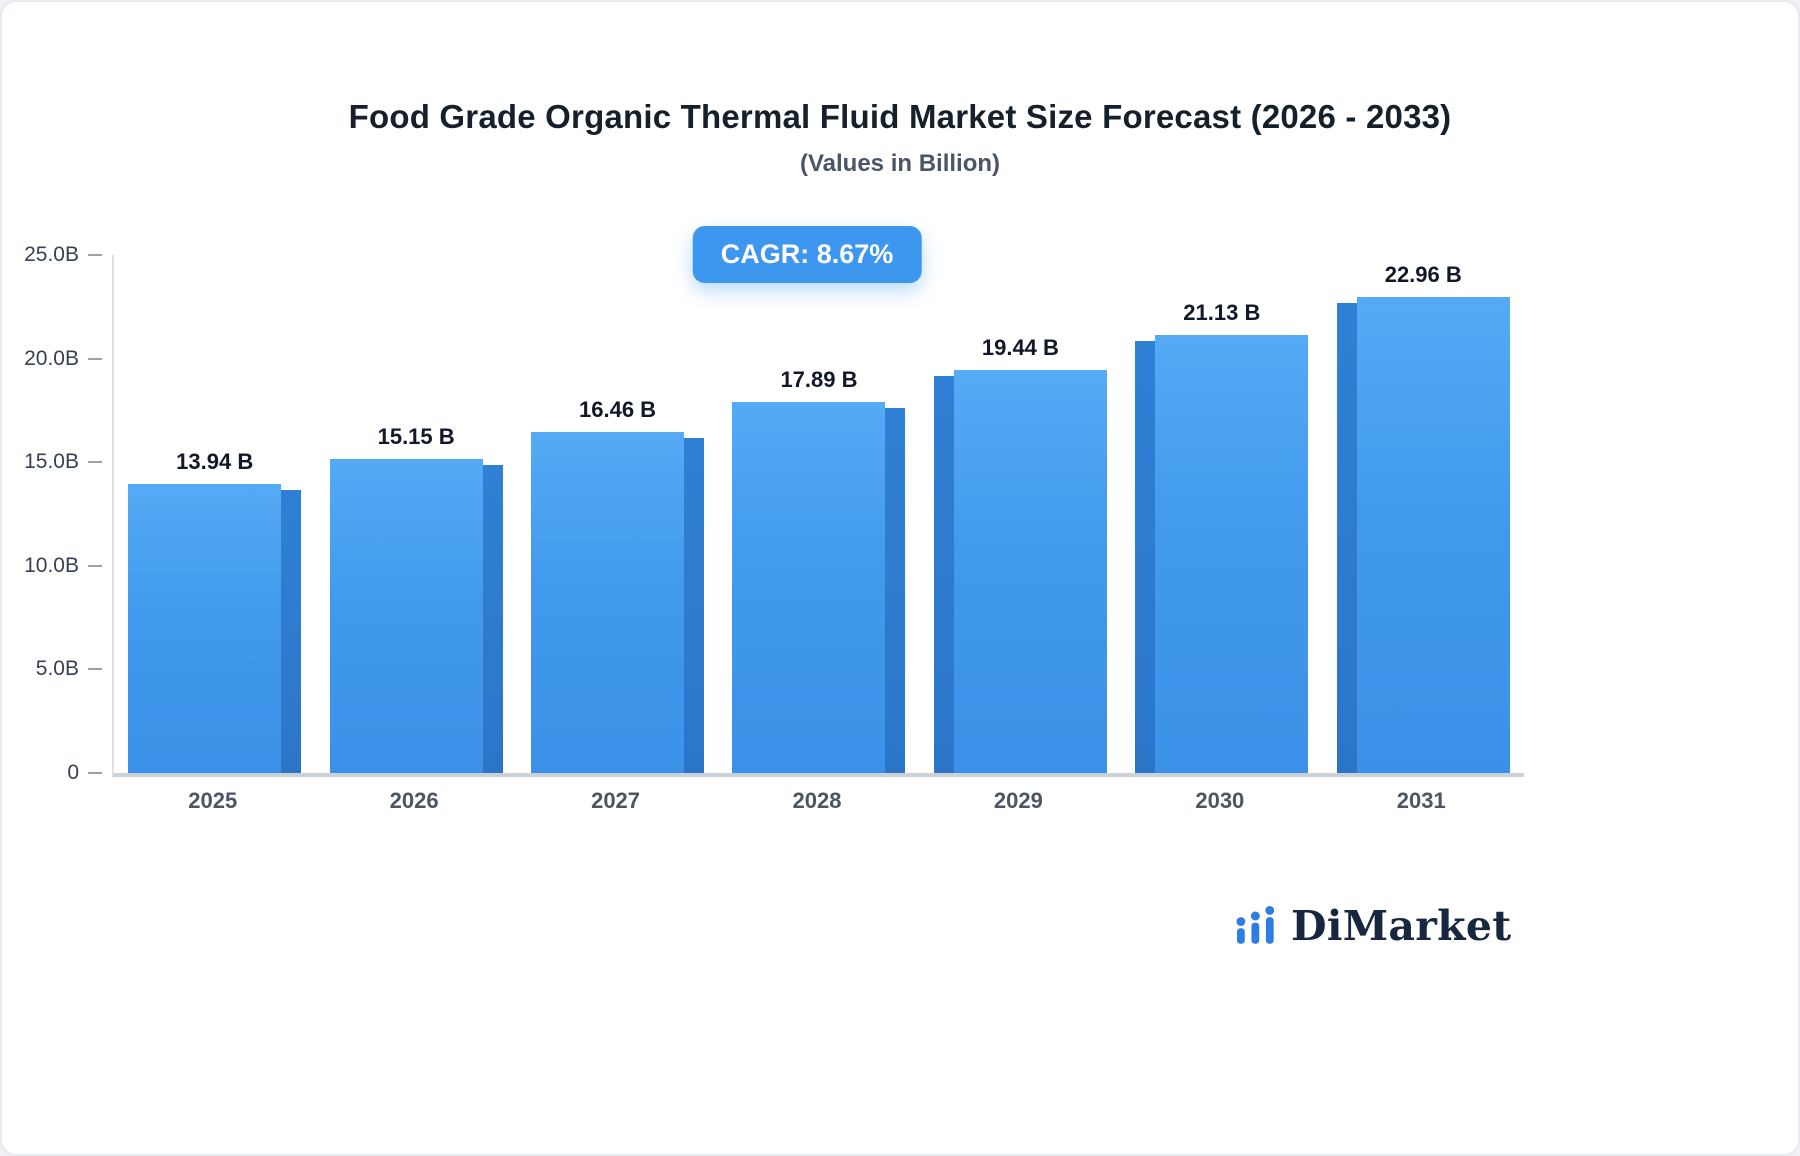 Image resolution: width=1800 pixels, height=1156 pixels. Describe the element at coordinates (819, 380) in the screenshot. I see `bar-value-label: 17.89 B` at that location.